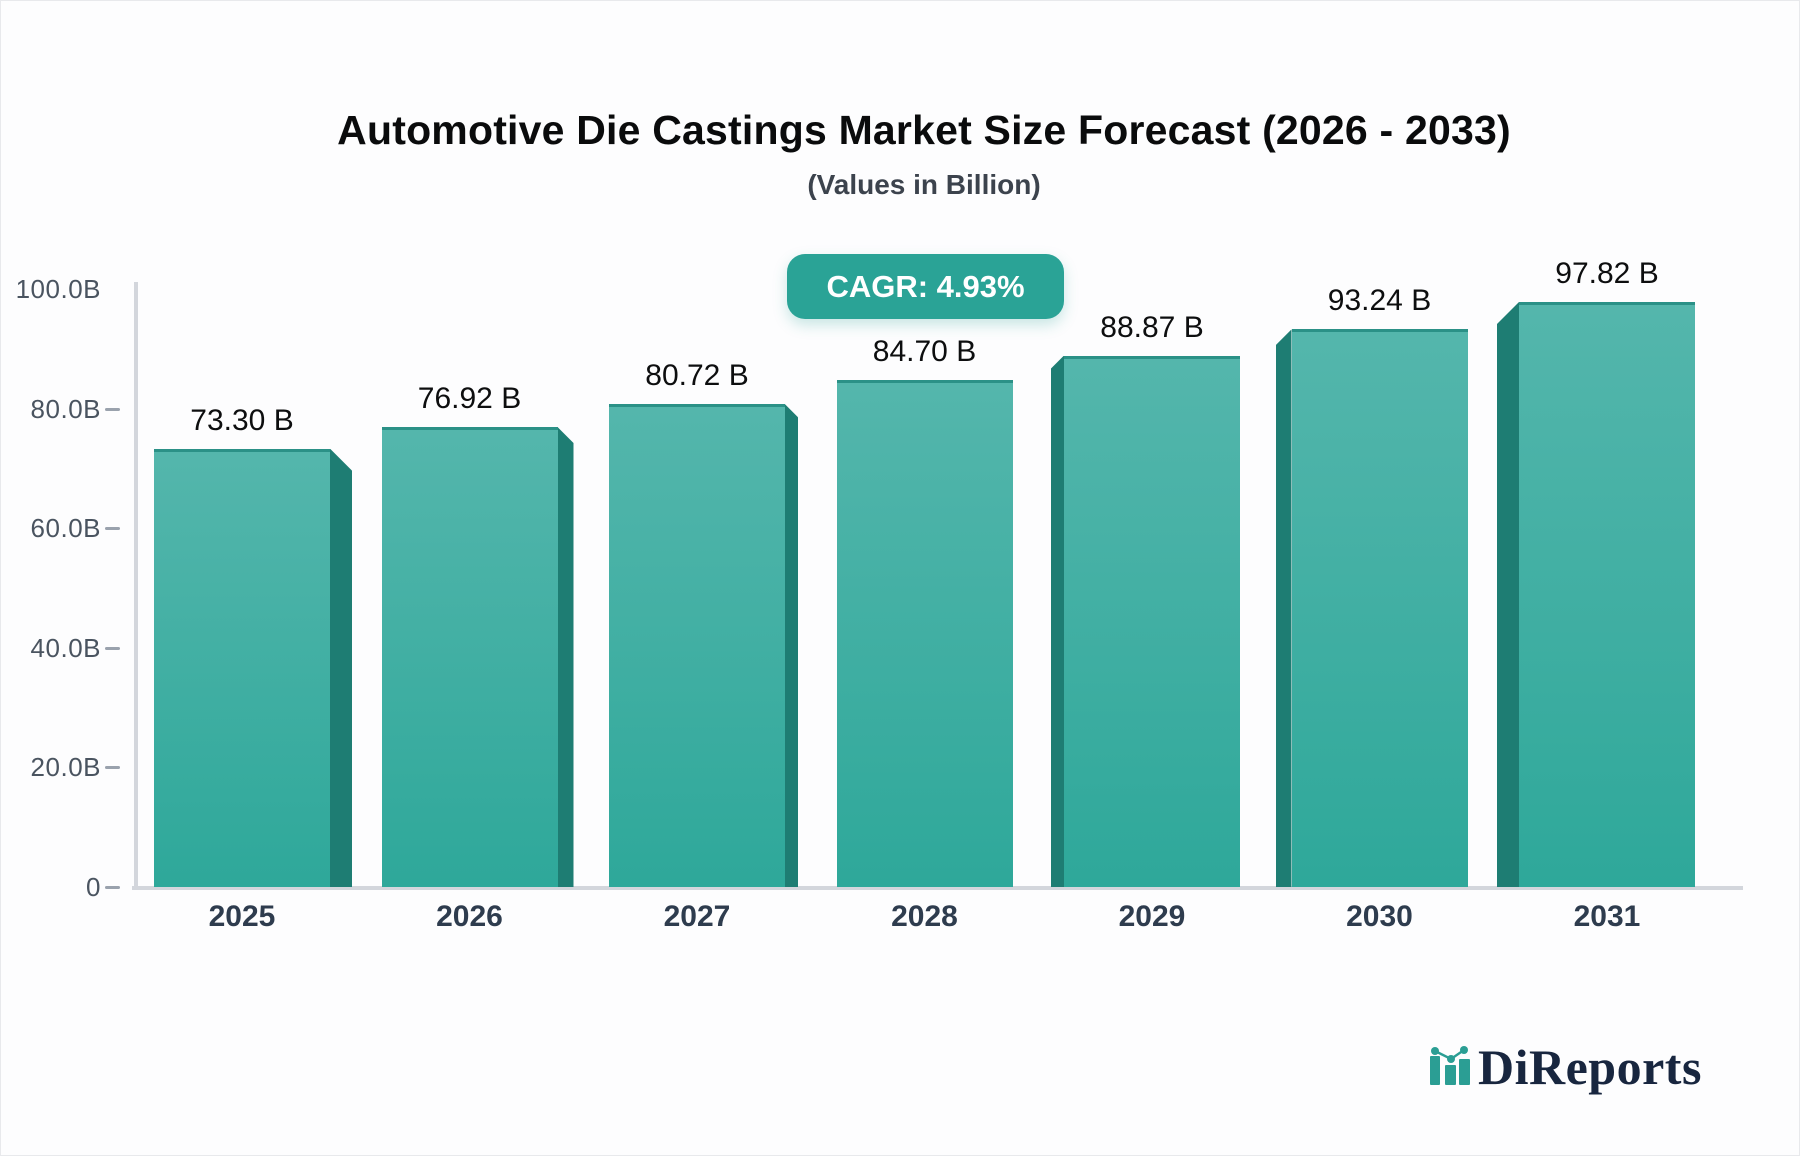 Image resolution: width=1800 pixels, height=1156 pixels. I want to click on bar-value-label-2027: 80.72 B, so click(697, 376).